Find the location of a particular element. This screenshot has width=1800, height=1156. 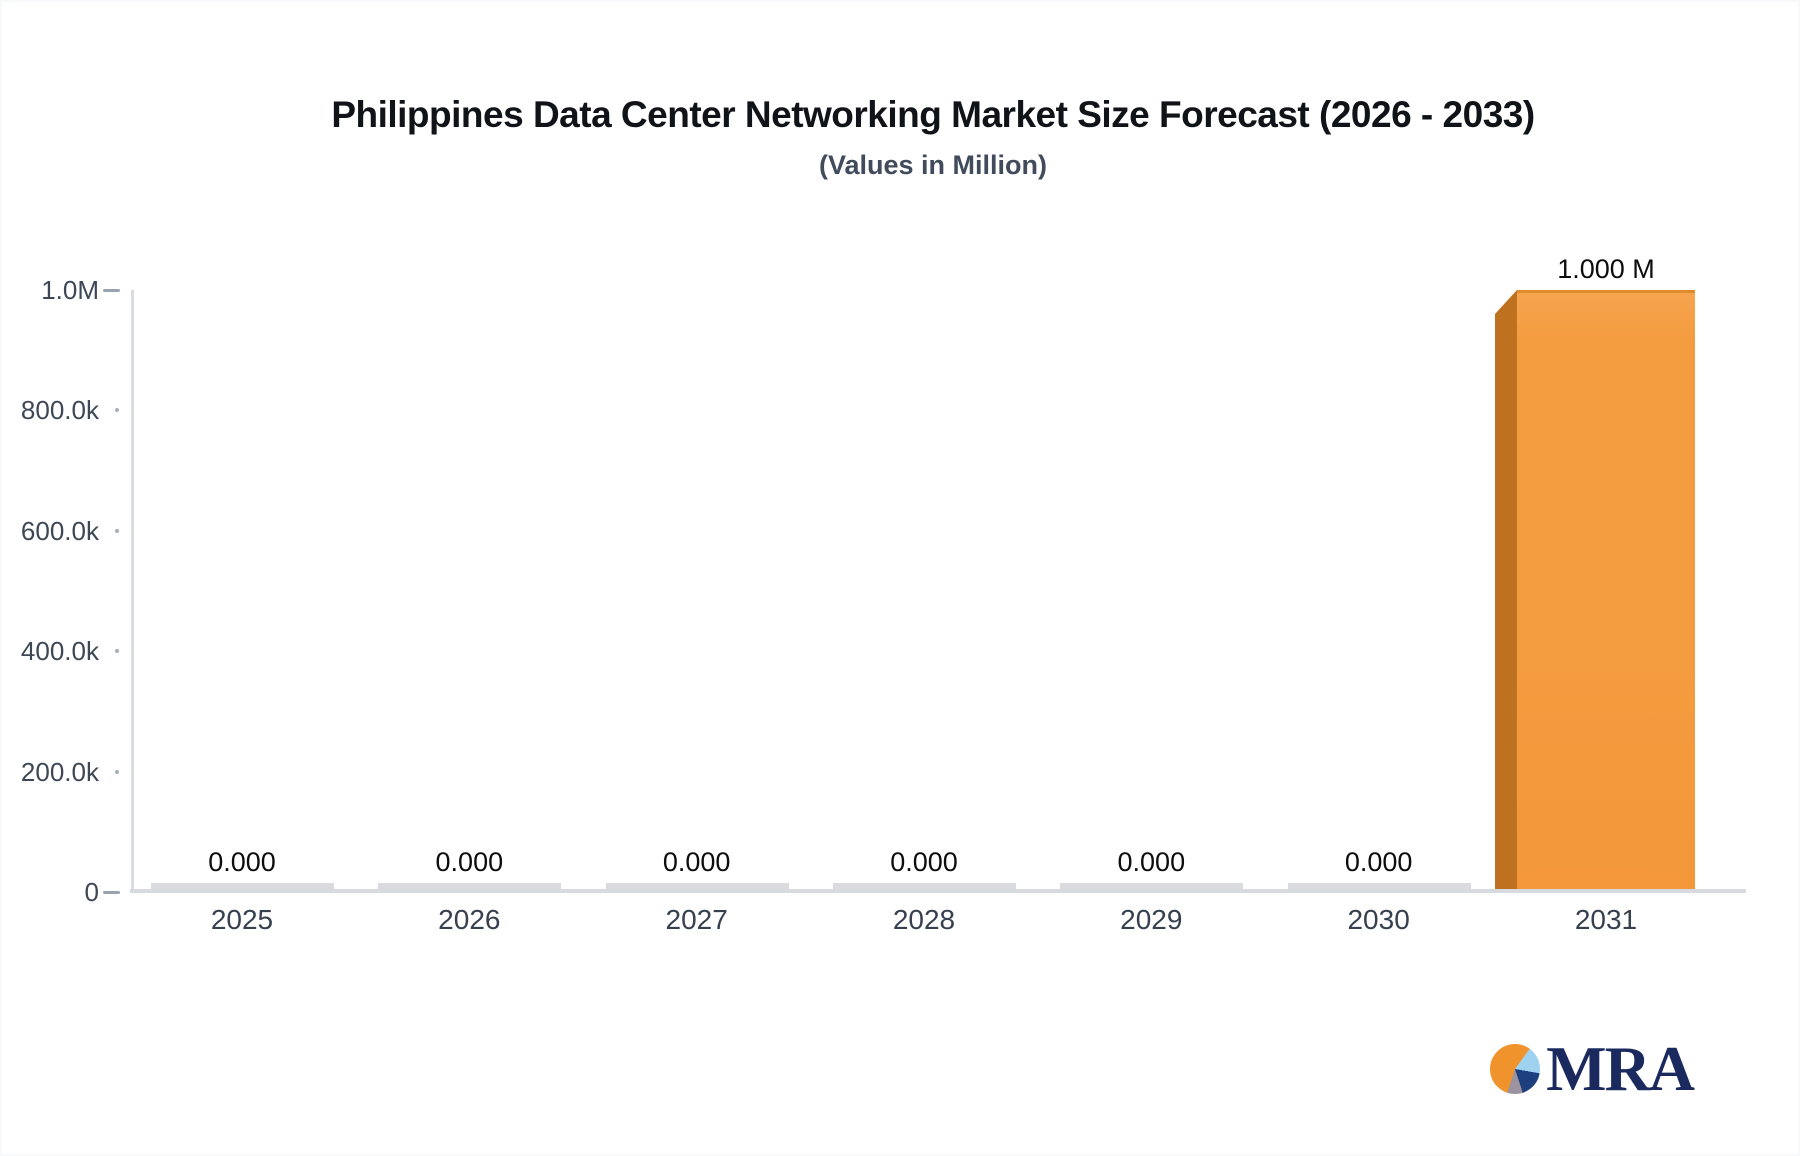

logo-text: MRA is located at coordinates (1620, 1068).